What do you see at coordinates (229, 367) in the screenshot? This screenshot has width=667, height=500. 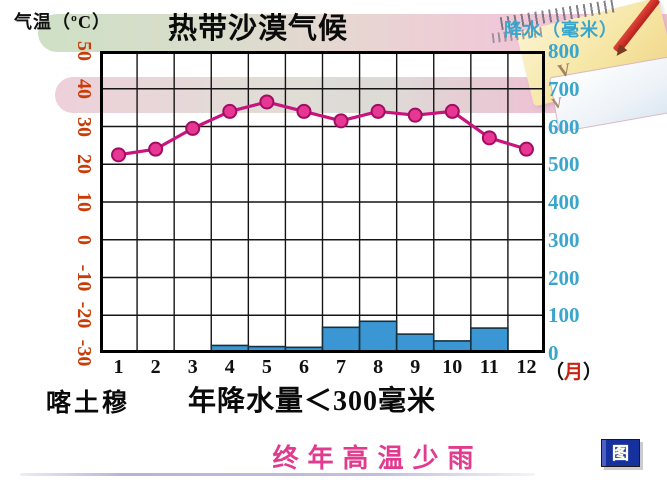 I see `month-label-4: 4` at bounding box center [229, 367].